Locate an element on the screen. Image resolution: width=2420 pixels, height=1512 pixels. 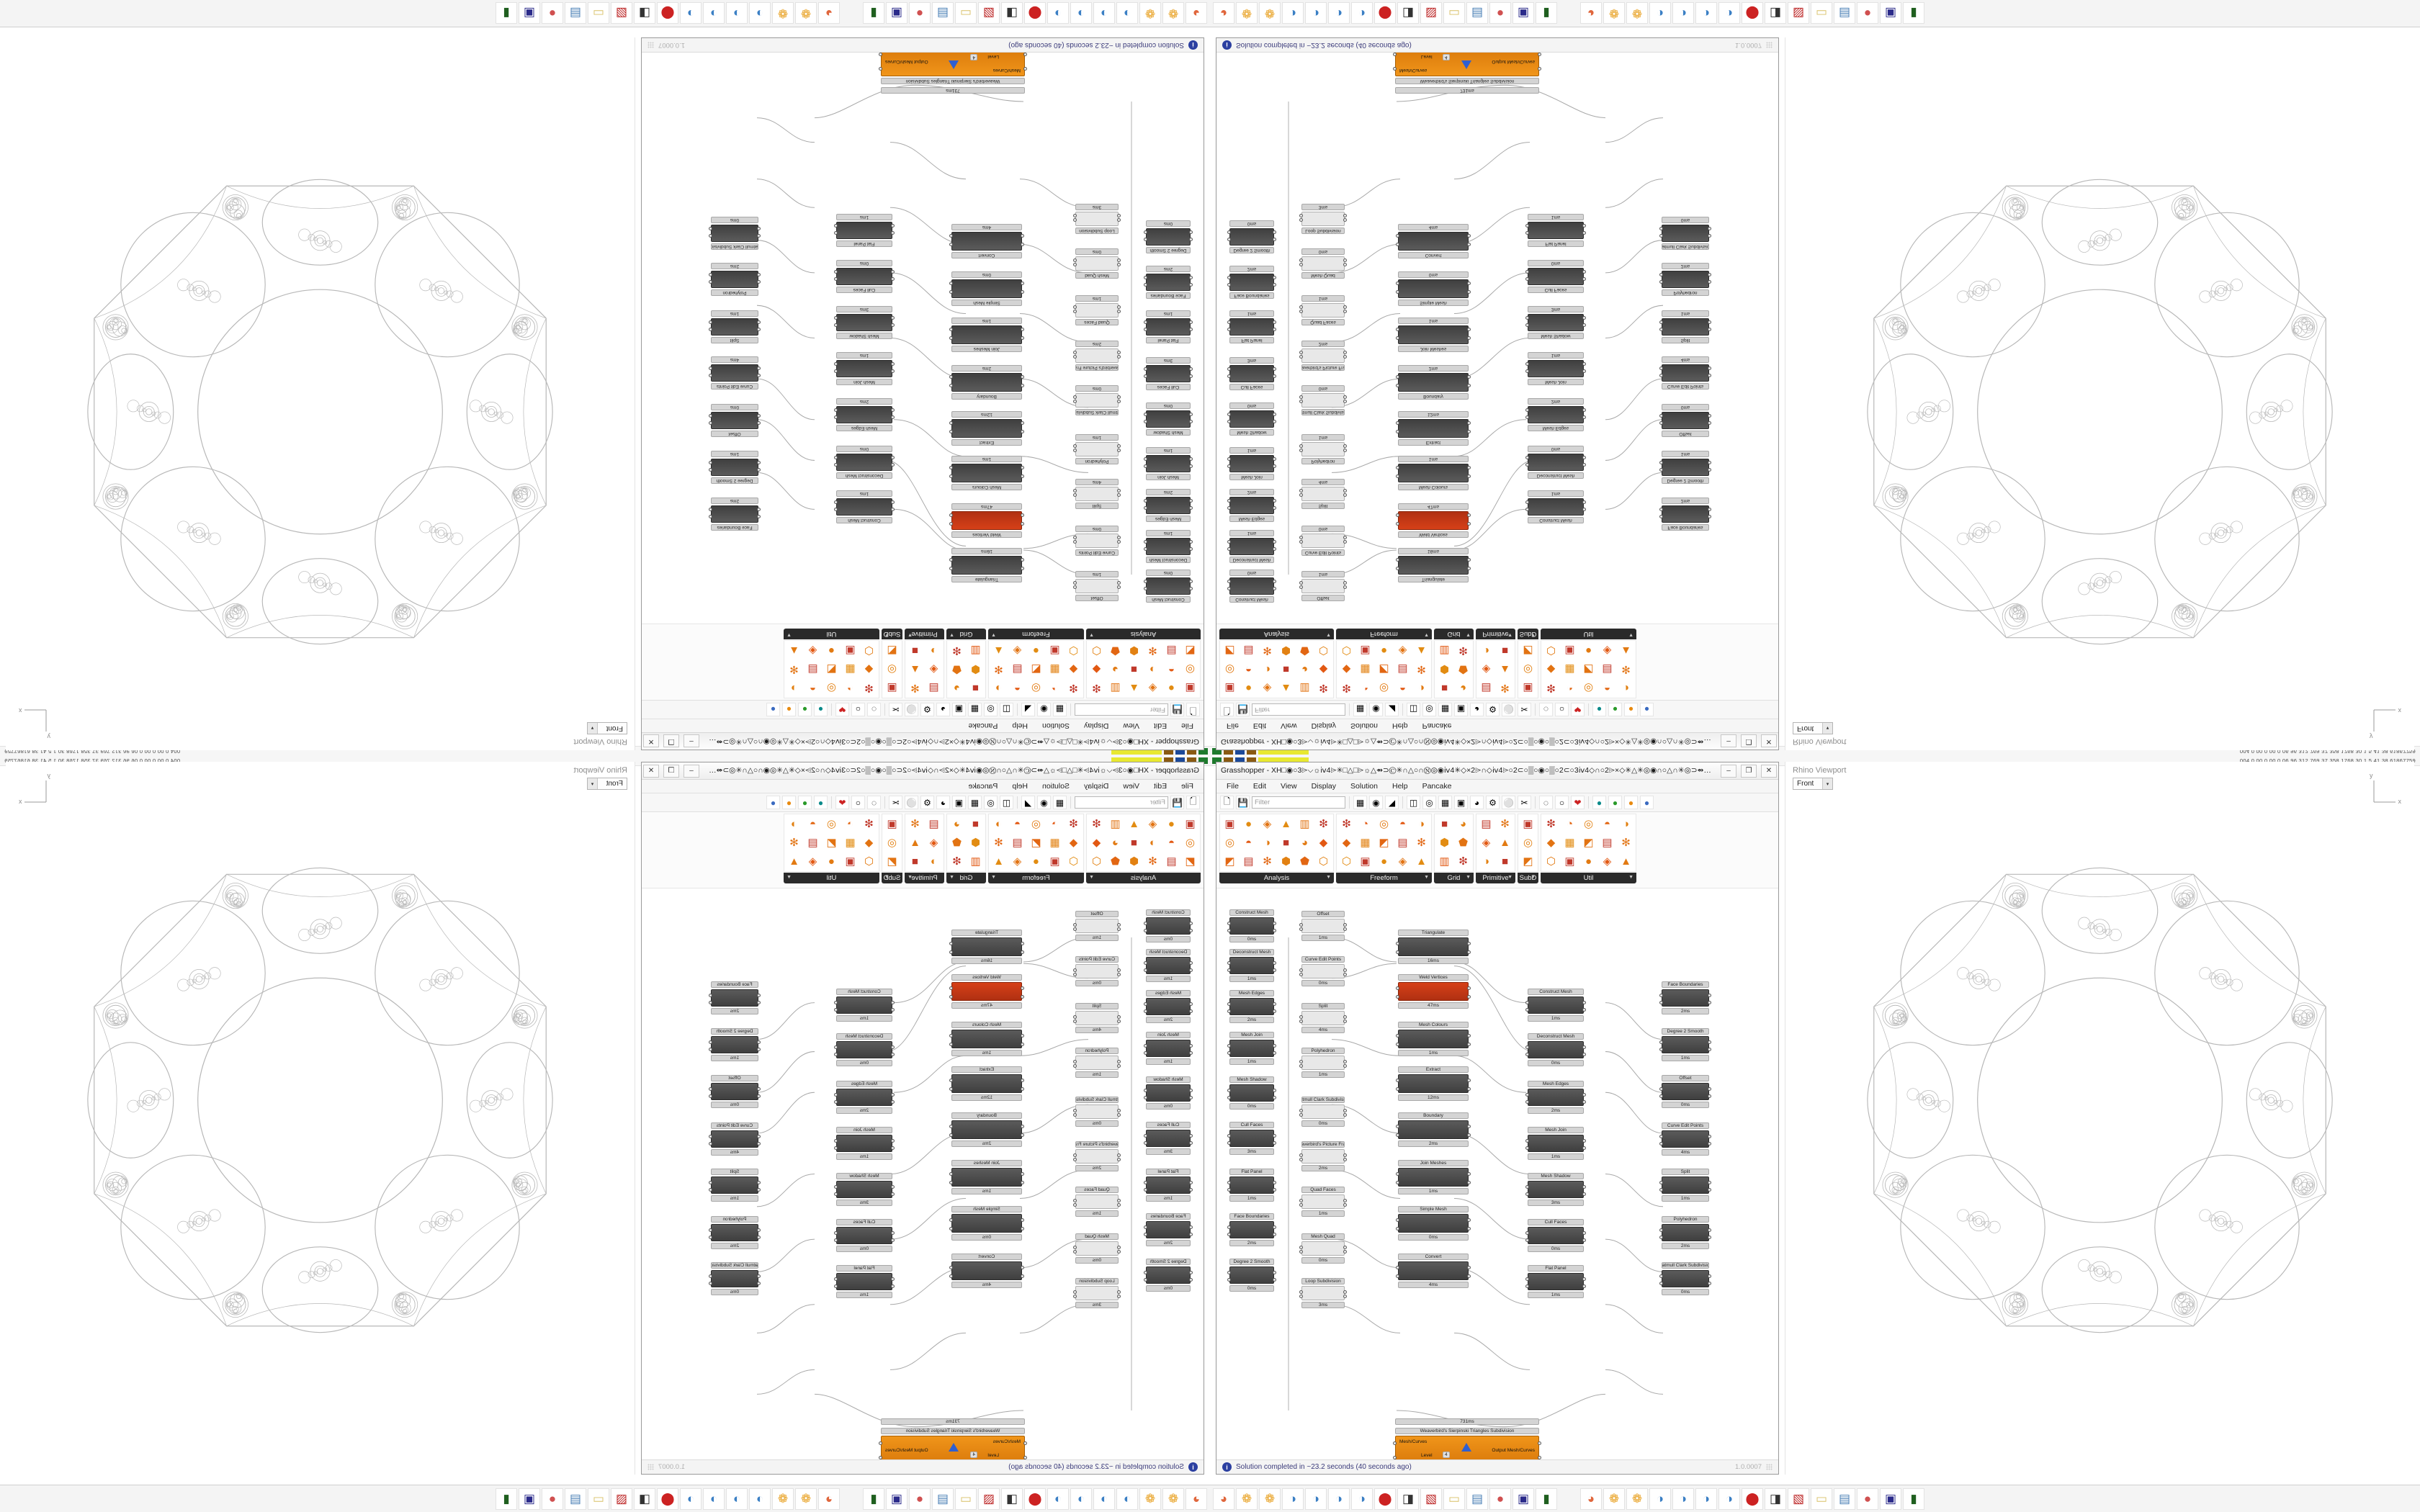
component-icon: ◕ is located at coordinates (957, 688).